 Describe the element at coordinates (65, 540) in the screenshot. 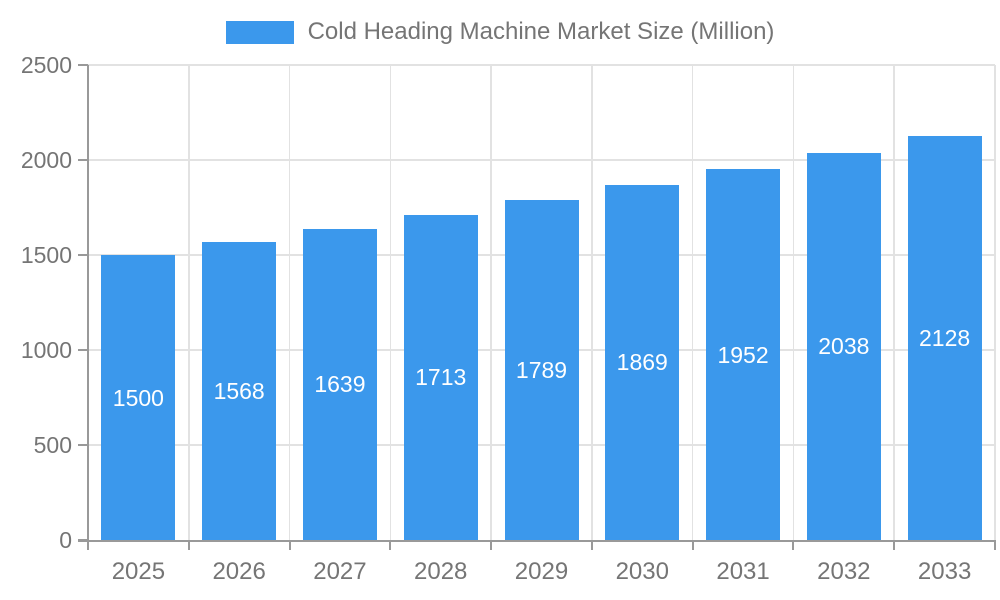

I see `y-tick-label: 0` at that location.